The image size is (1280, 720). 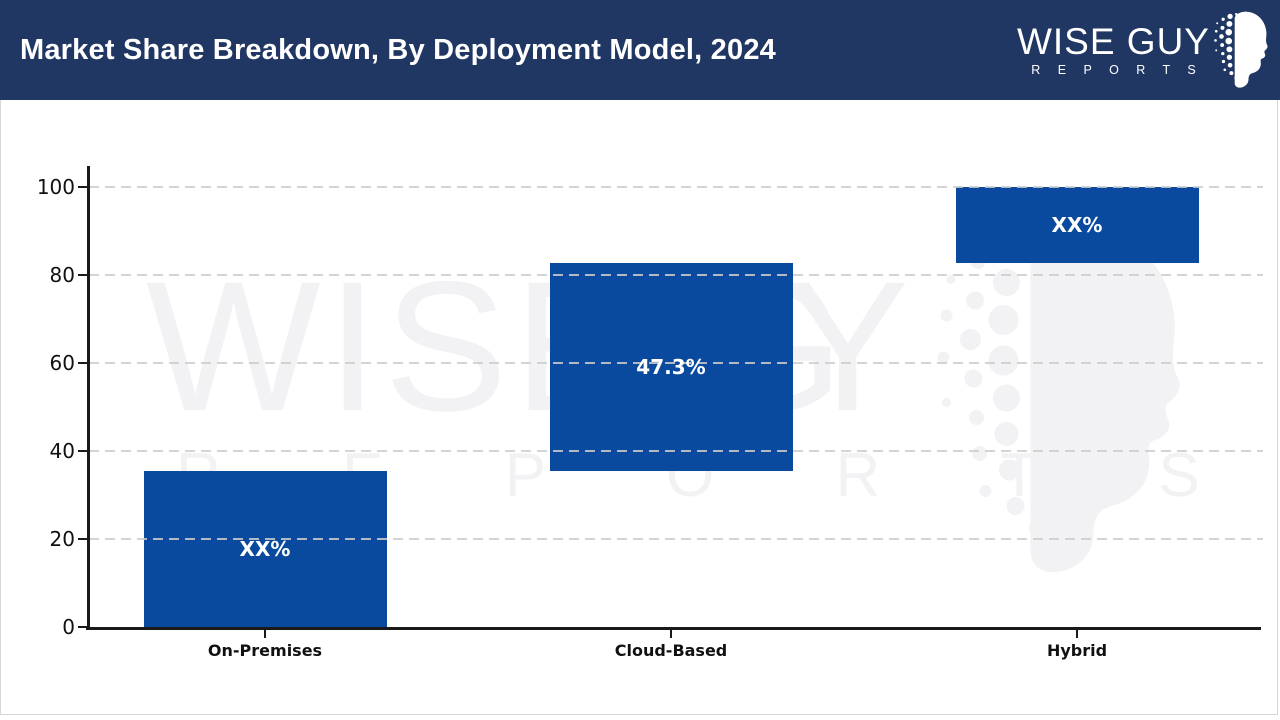 I want to click on brand-subname: R E P O R T S, so click(x=1117, y=70).